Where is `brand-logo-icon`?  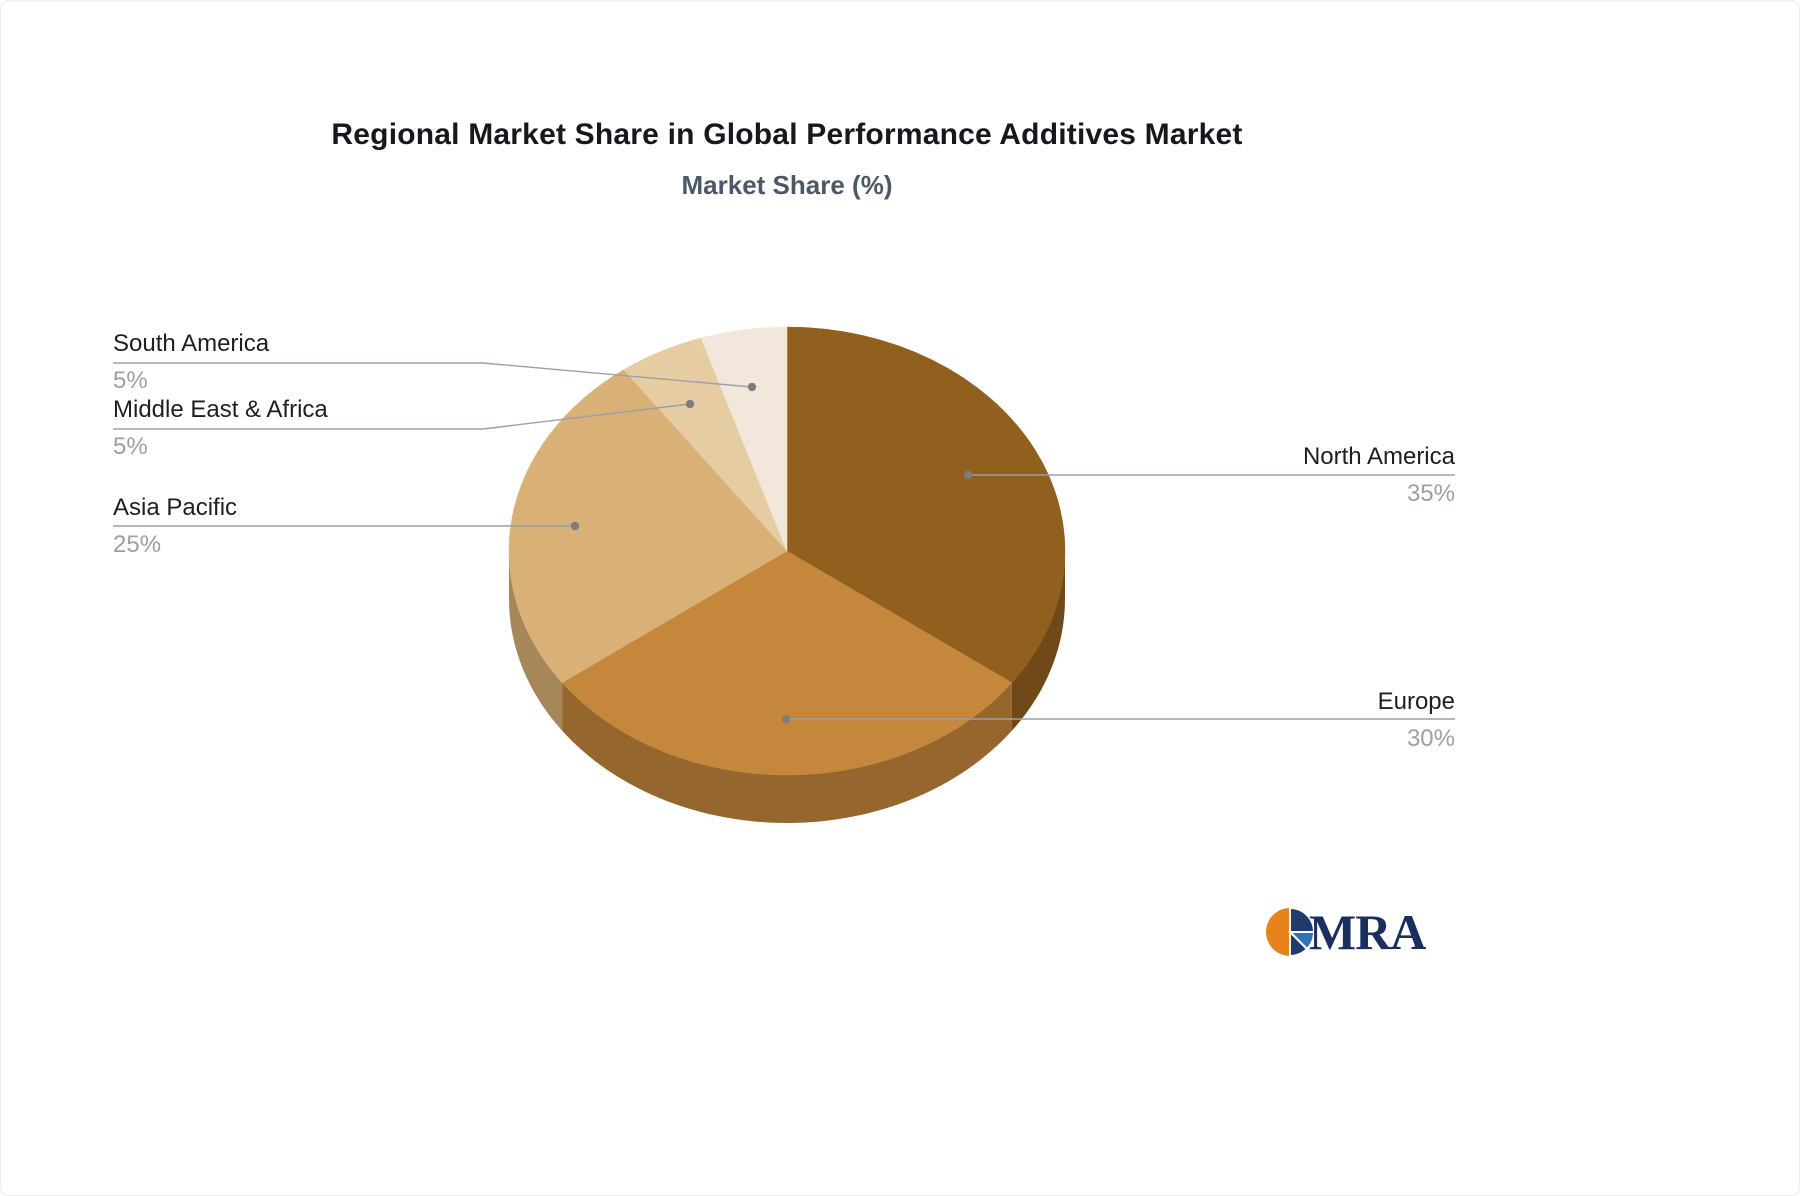 brand-logo-icon is located at coordinates (1291, 932).